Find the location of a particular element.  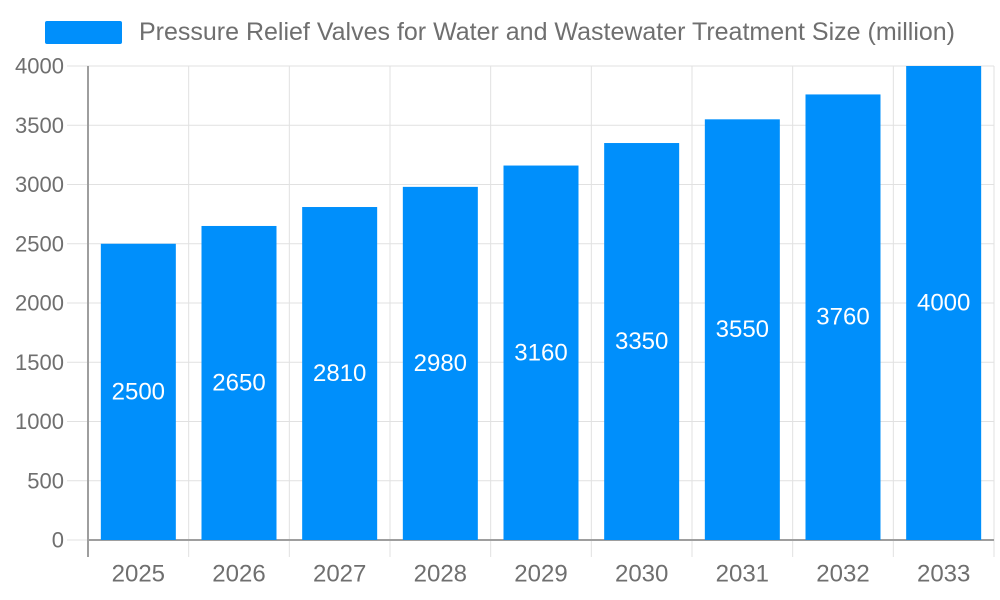

x-axis-category-label: 2025 is located at coordinates (138, 574).